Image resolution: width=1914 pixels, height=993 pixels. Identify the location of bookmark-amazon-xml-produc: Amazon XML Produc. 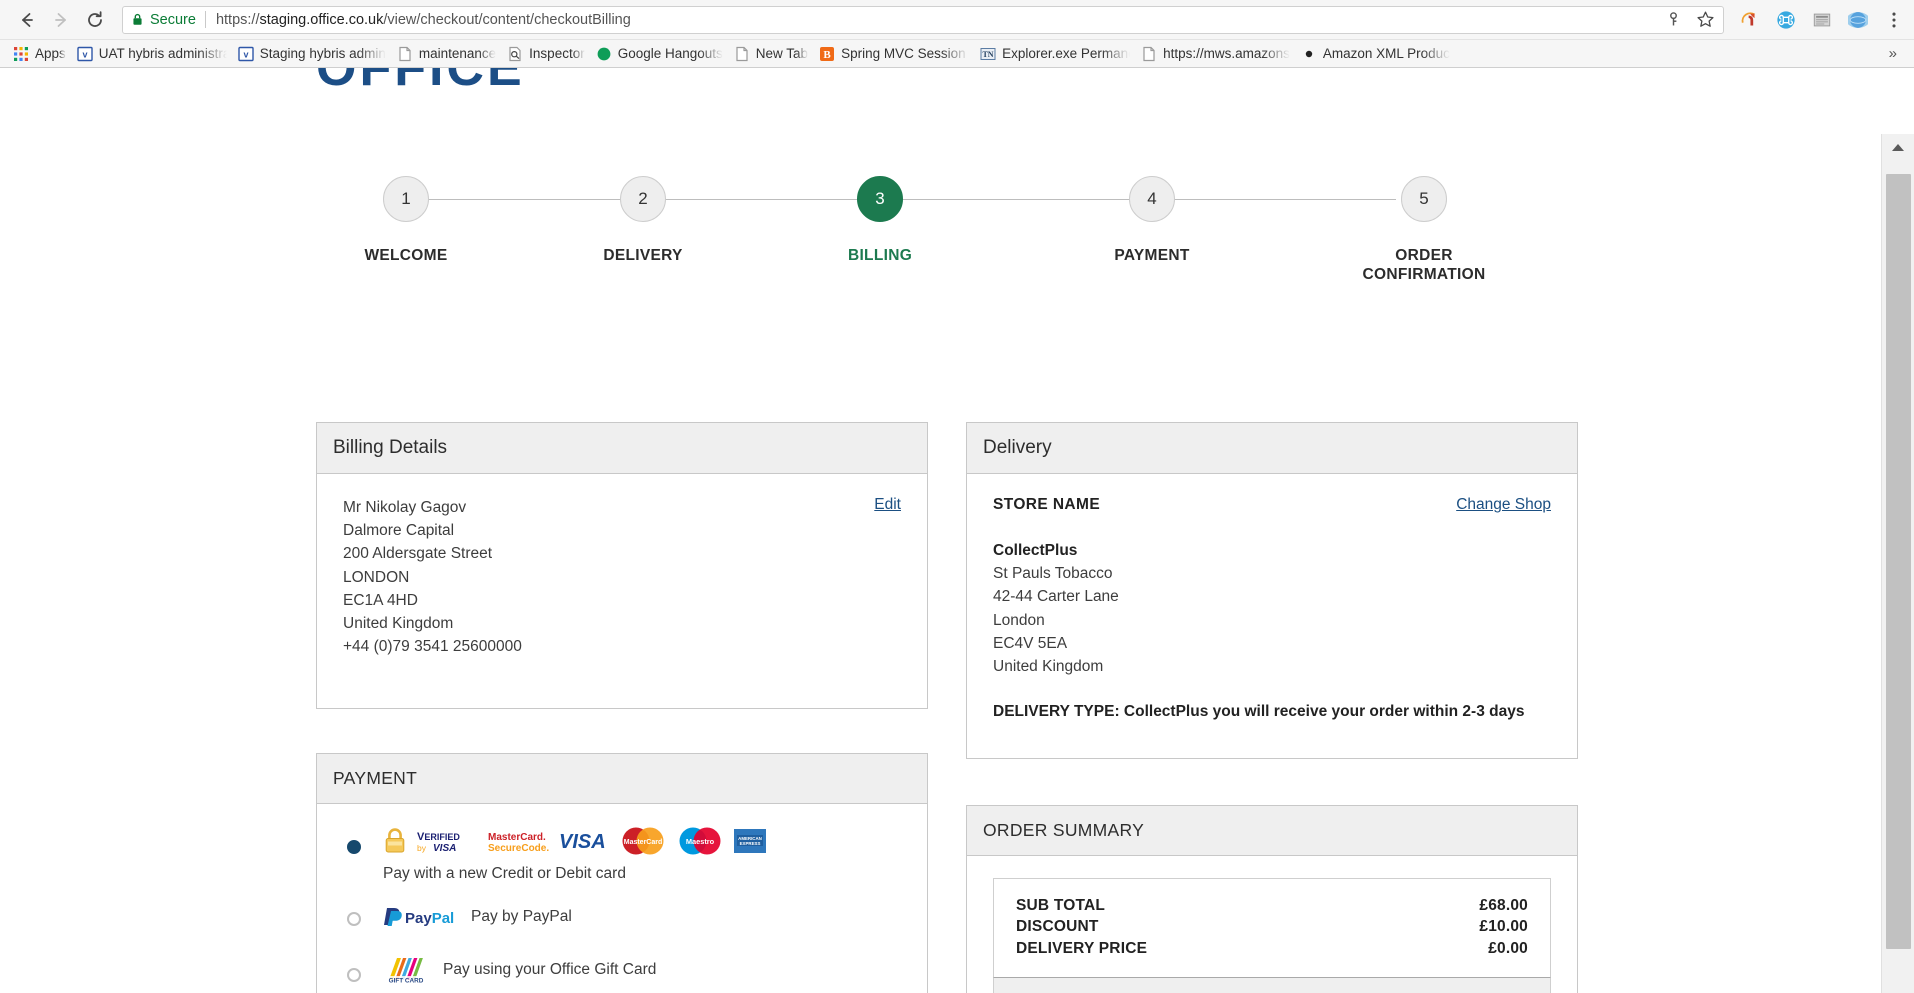
(1377, 54).